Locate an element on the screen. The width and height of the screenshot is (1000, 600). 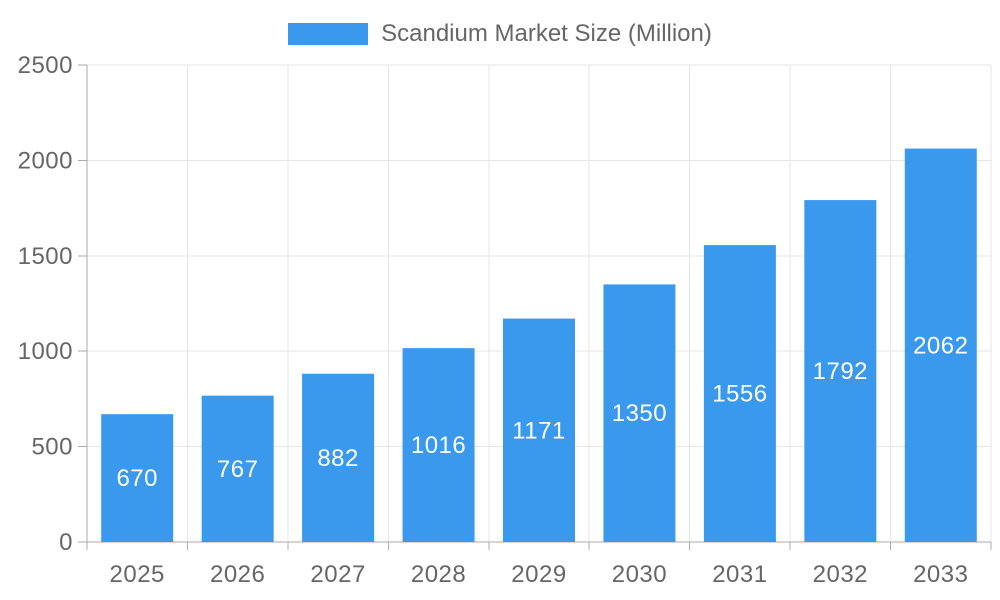
bar-2026 is located at coordinates (237, 468).